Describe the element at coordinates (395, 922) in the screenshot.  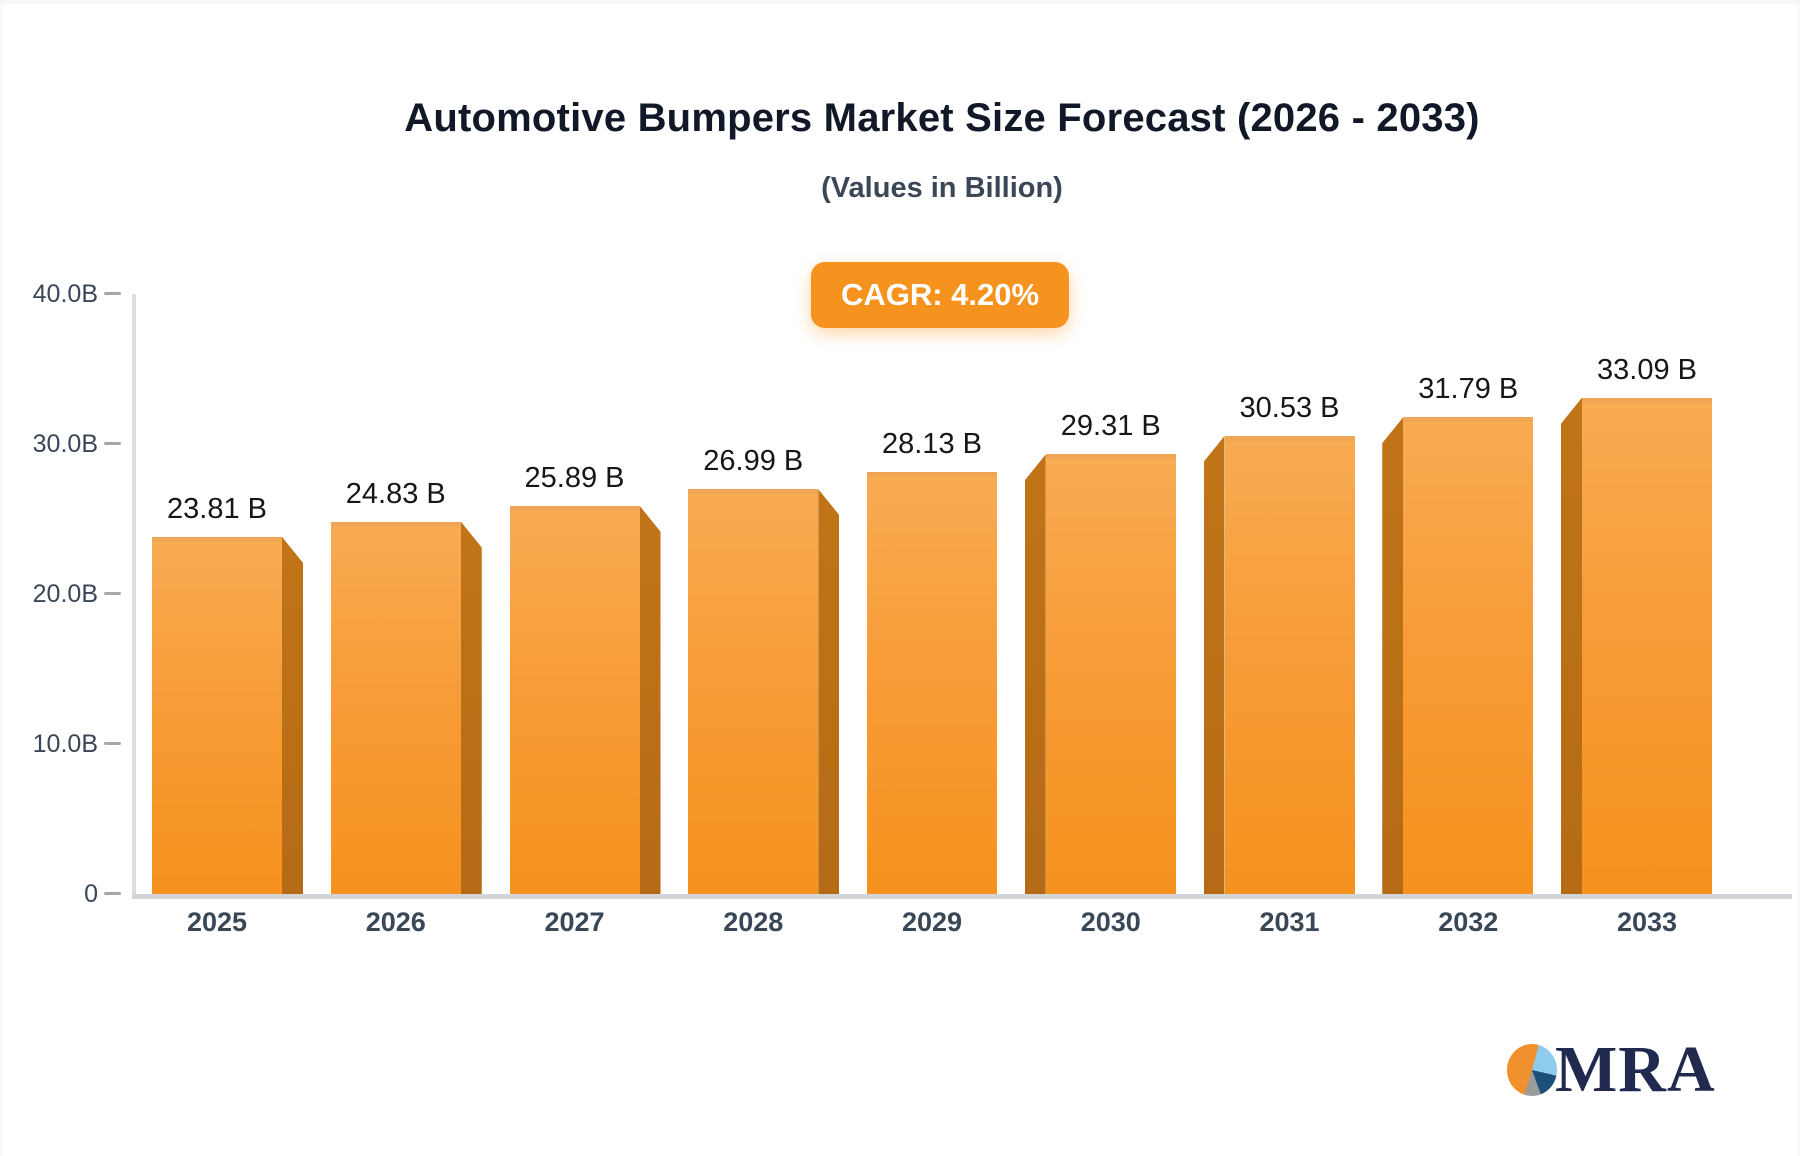
I see `x-axis-label: 2026` at that location.